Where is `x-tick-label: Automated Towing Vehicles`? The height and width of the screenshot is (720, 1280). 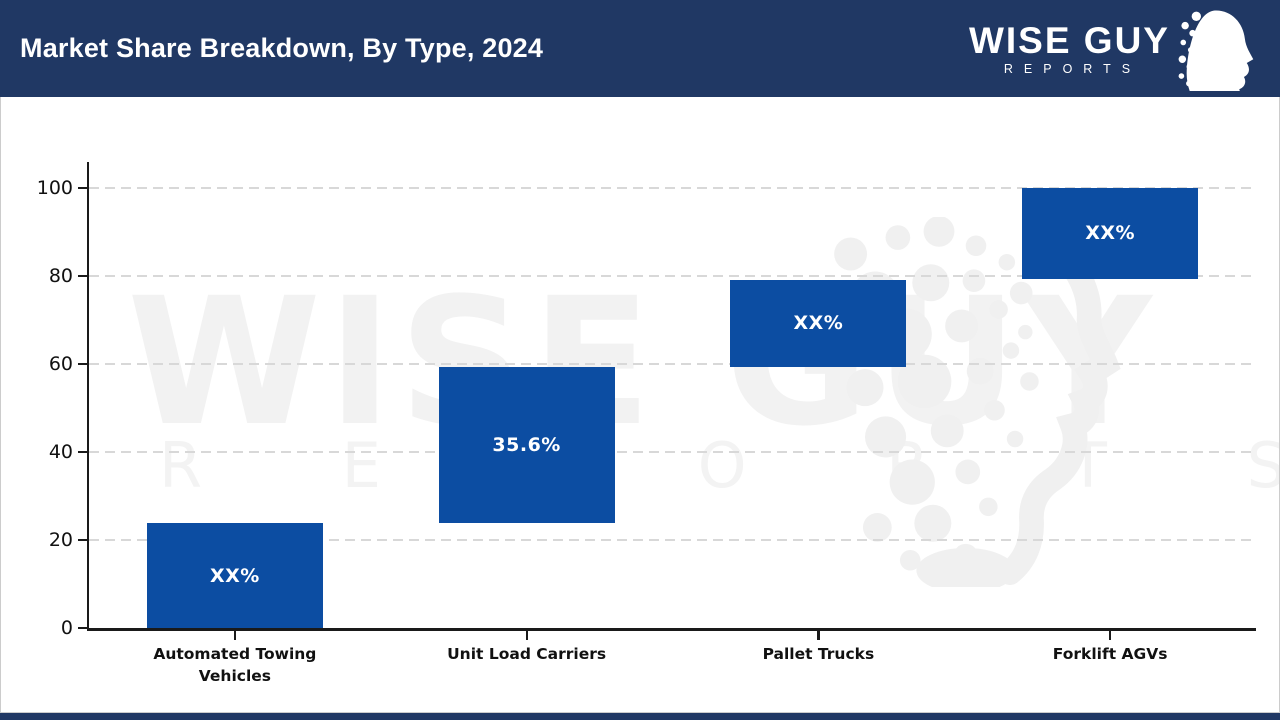
x-tick-label: Automated Towing Vehicles is located at coordinates (235, 665).